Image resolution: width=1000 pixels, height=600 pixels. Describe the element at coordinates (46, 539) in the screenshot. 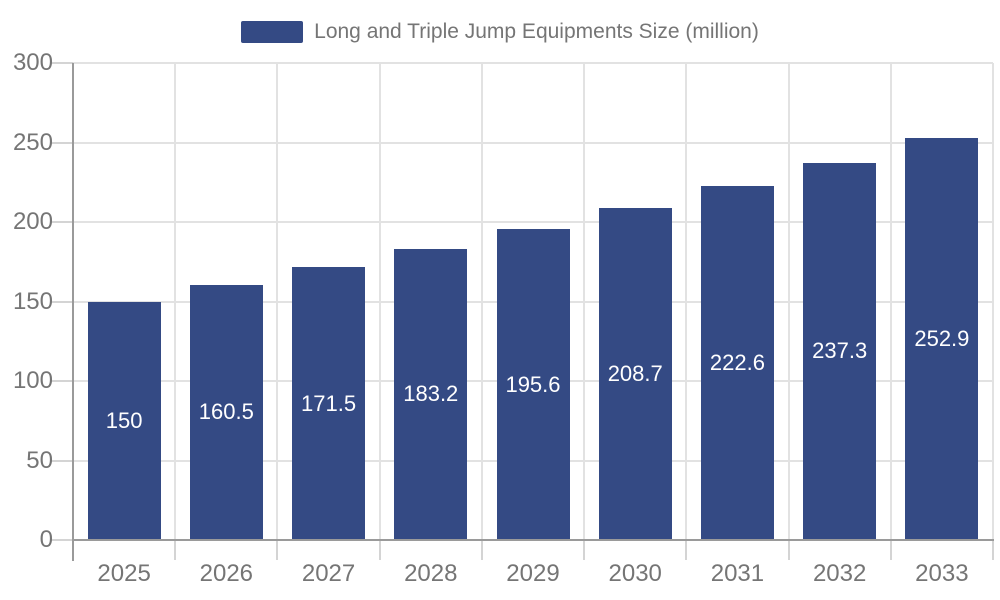

I see `y-tick-label: 0` at that location.